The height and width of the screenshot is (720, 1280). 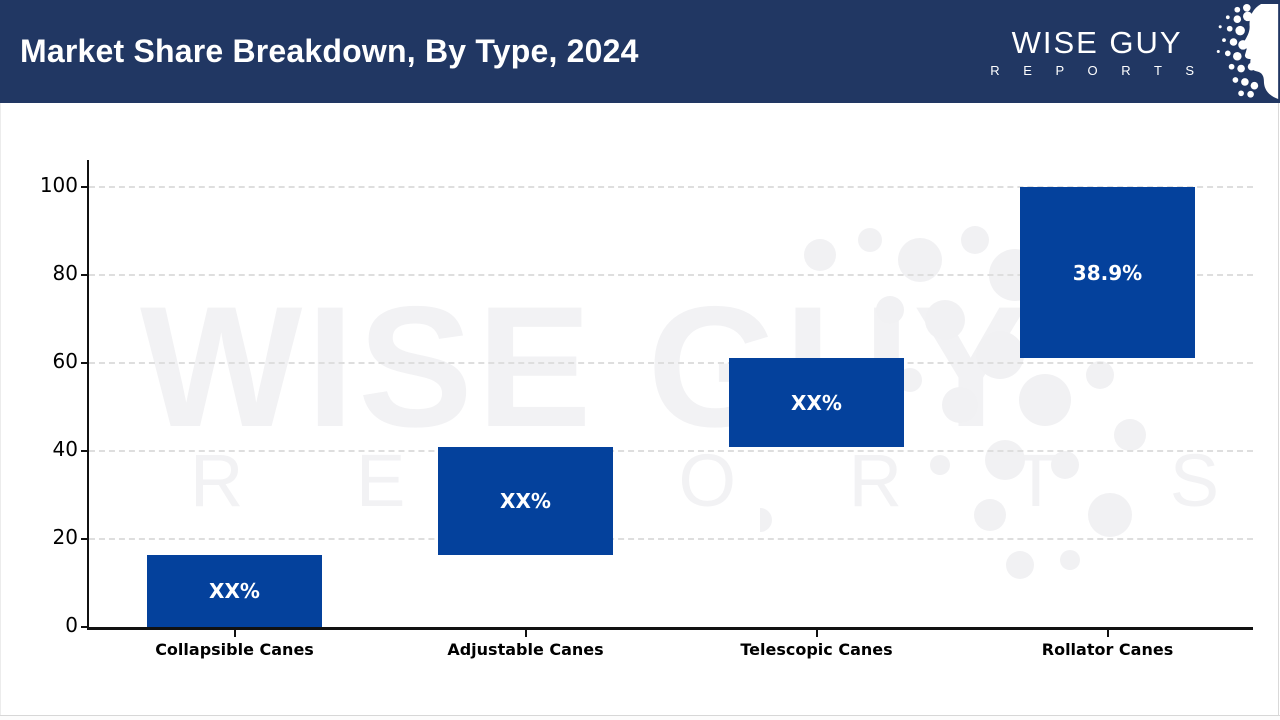 I want to click on bar-segment: 38.9%, so click(x=1107, y=273).